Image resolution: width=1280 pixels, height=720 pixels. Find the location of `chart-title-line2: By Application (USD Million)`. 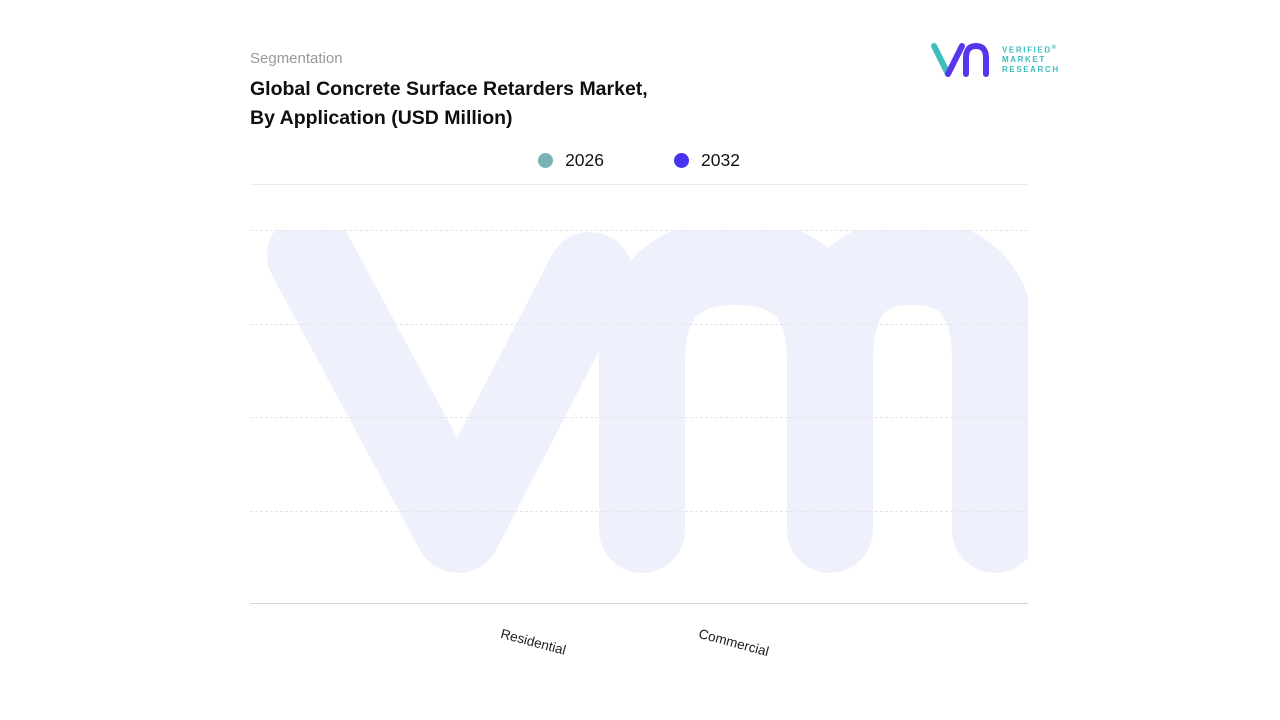

chart-title-line2: By Application (USD Million) is located at coordinates (381, 118).